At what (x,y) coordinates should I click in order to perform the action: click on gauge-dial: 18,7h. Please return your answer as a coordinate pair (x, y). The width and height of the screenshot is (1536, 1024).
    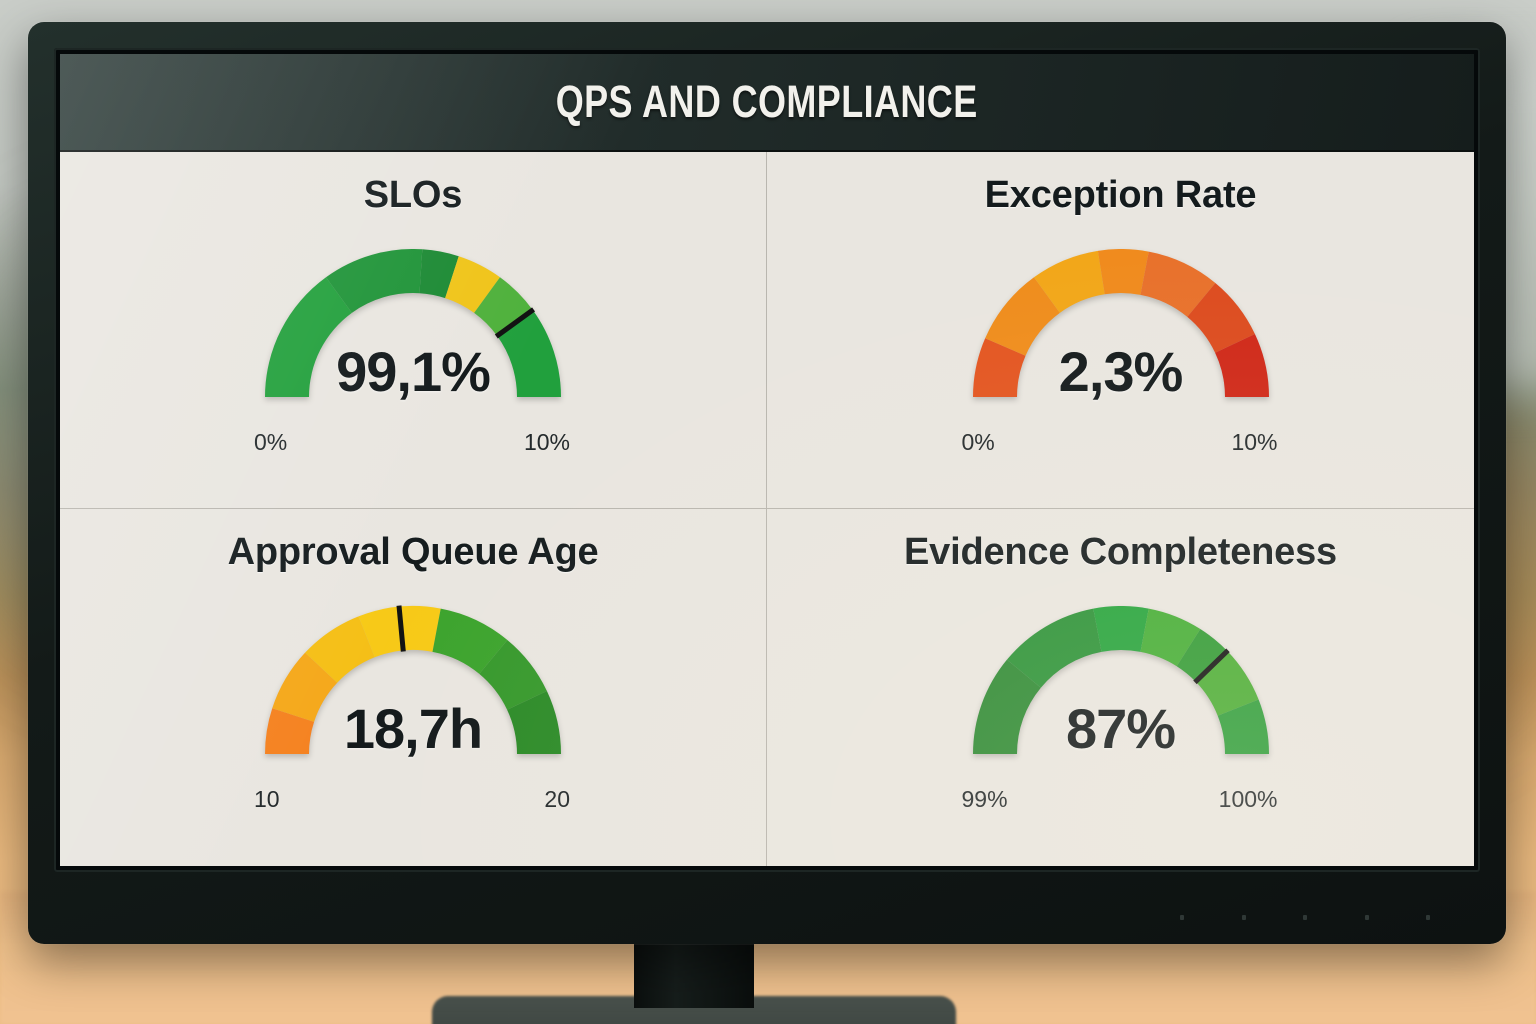
    Looking at the image, I should click on (413, 686).